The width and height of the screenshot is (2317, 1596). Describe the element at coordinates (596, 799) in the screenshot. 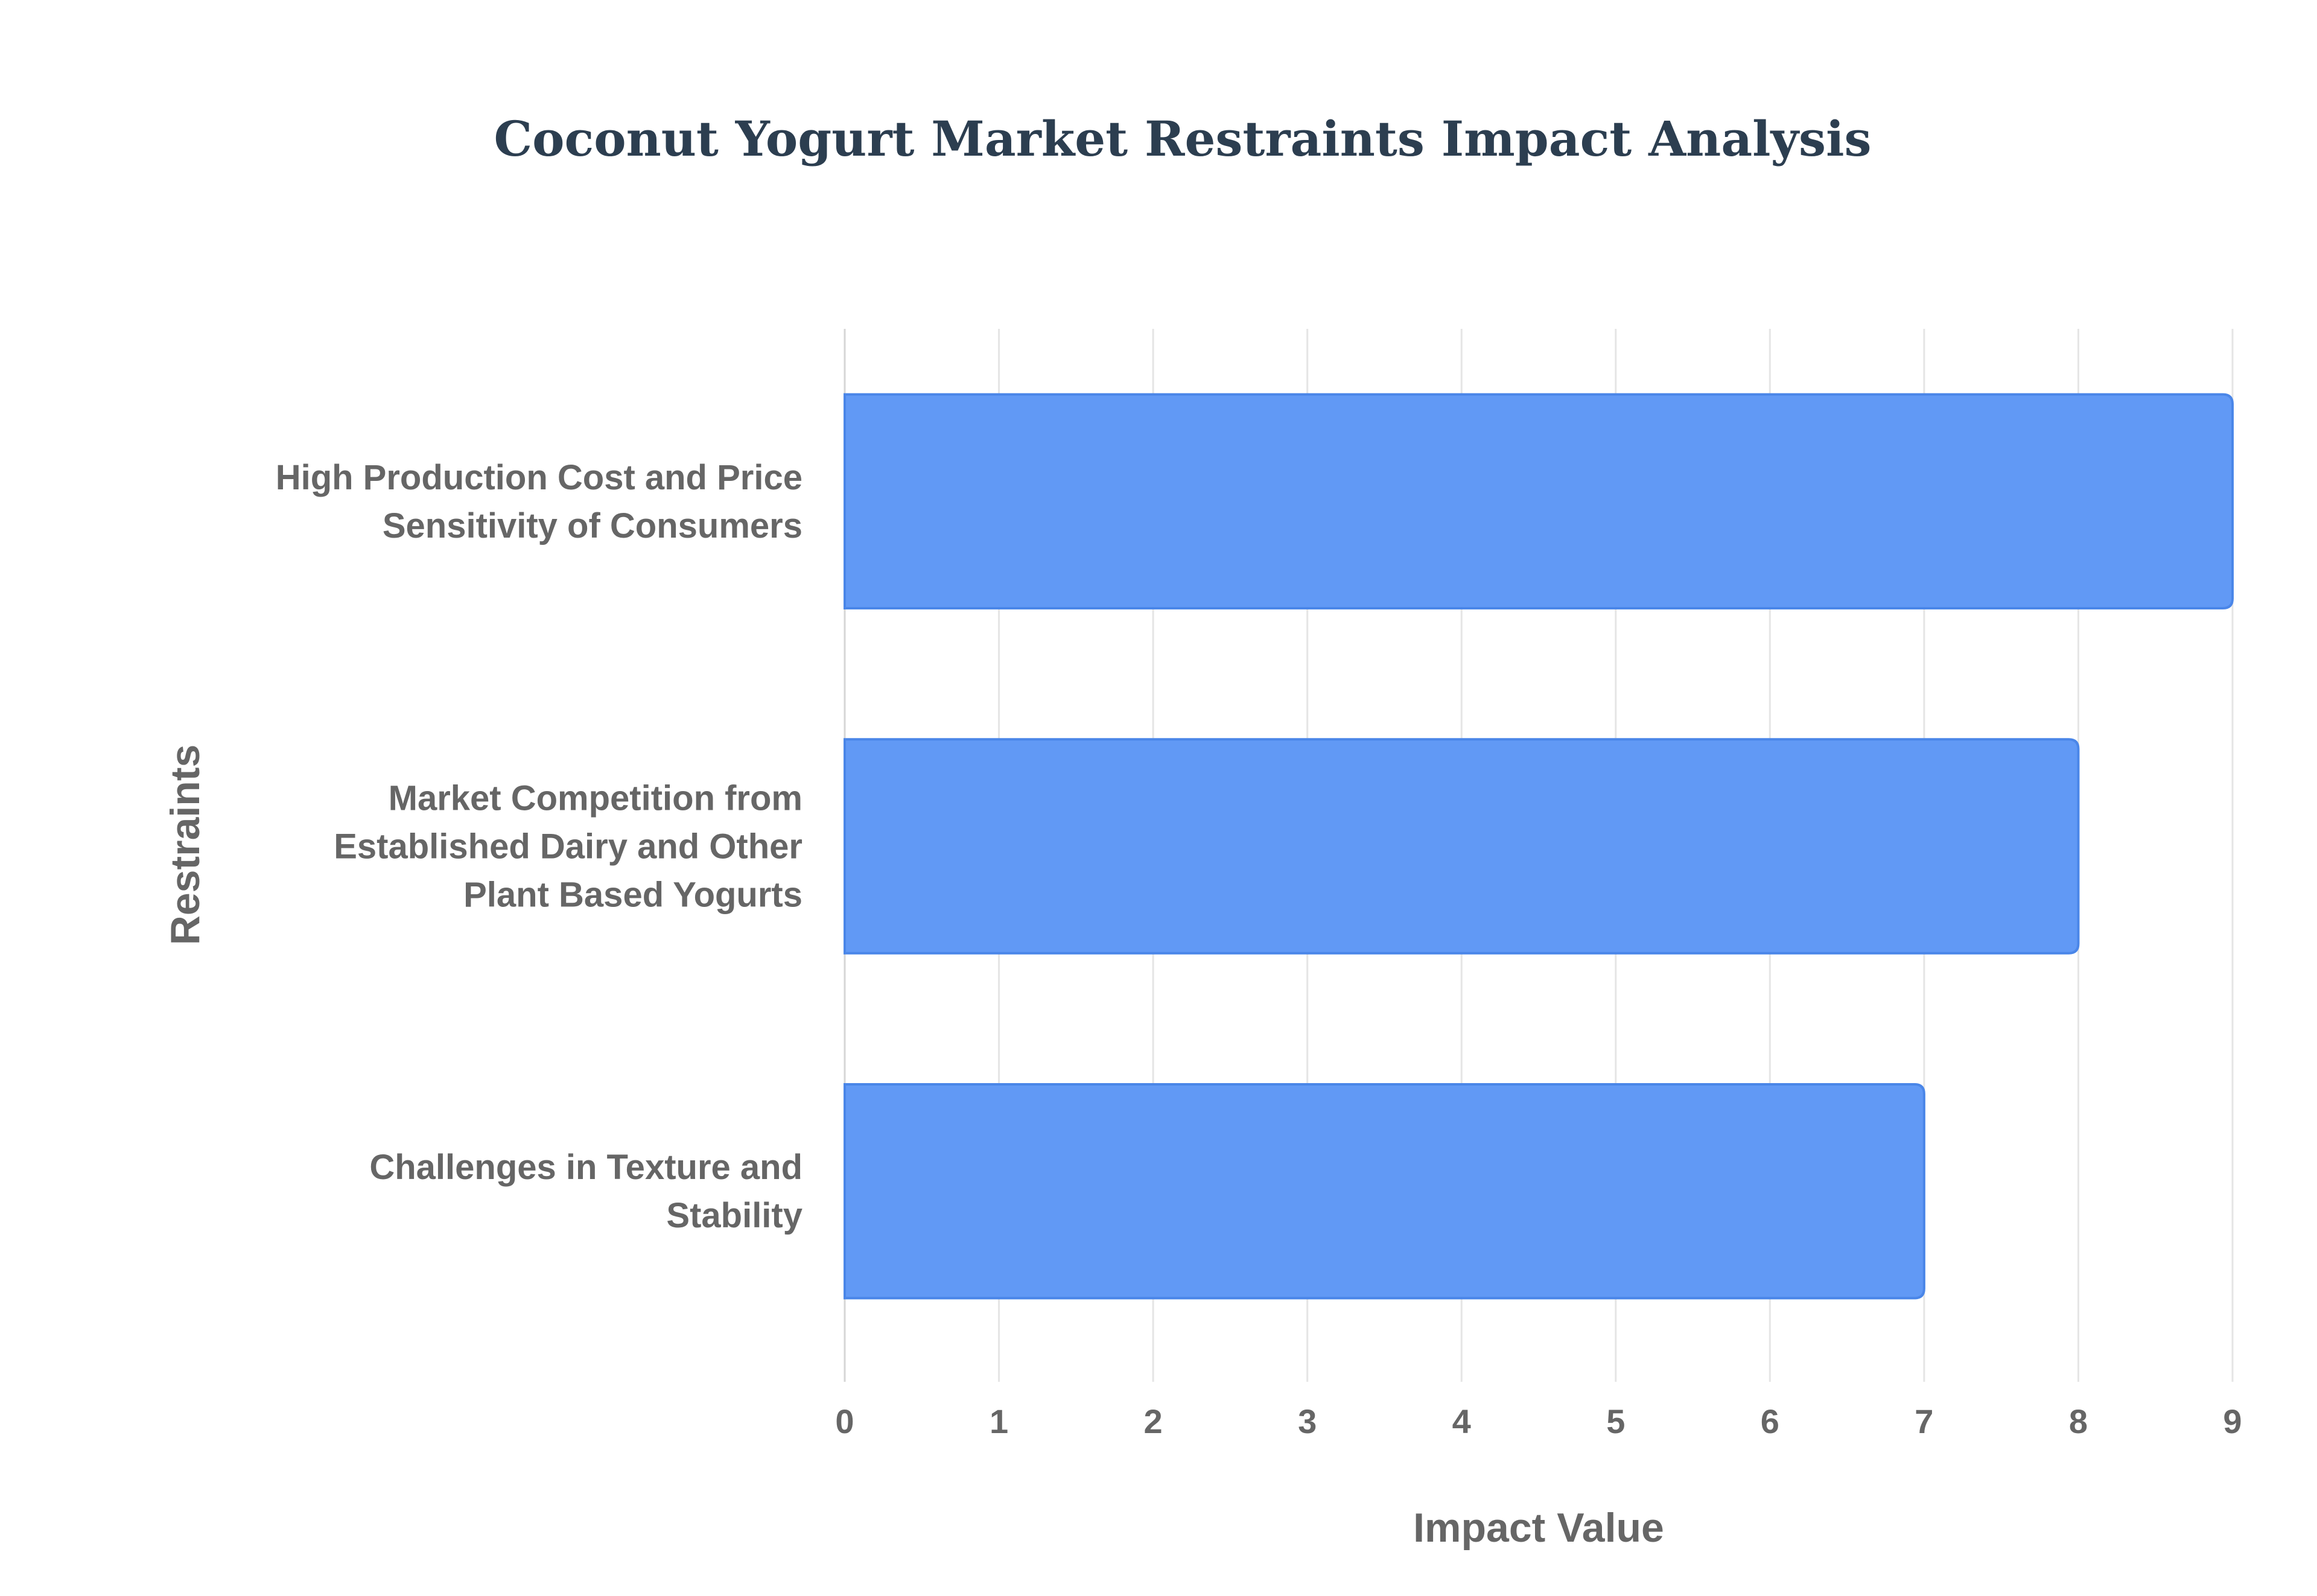

I see `category-label-line: Market Competition from` at that location.